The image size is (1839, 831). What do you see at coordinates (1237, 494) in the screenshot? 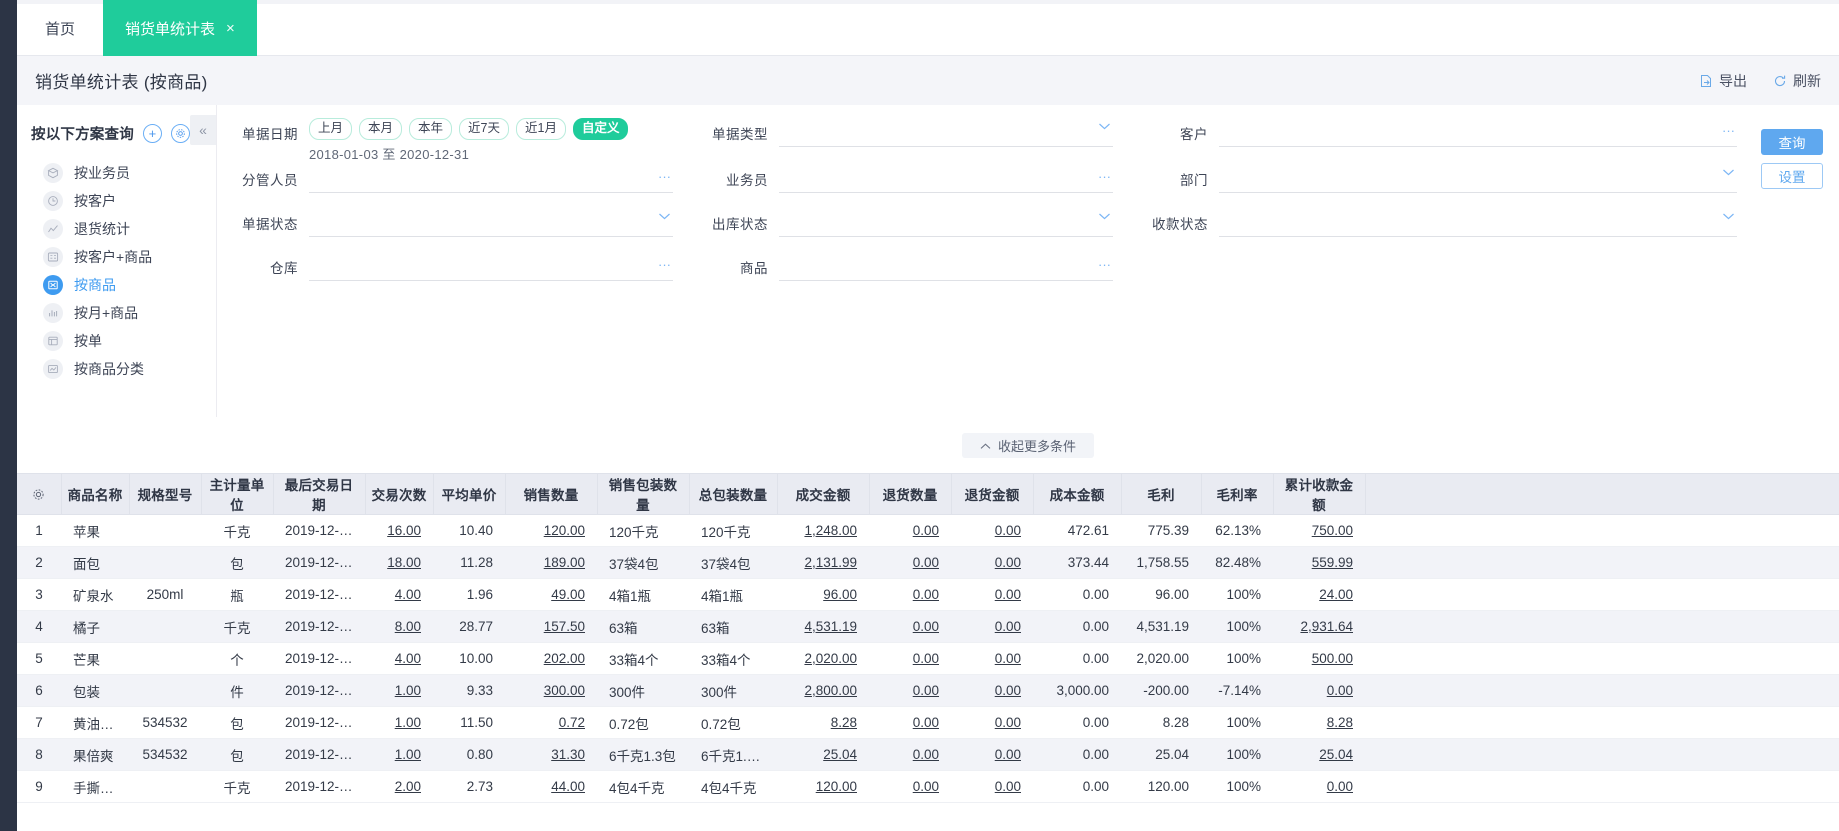
I see `th-gross-margin: 毛利率` at bounding box center [1237, 494].